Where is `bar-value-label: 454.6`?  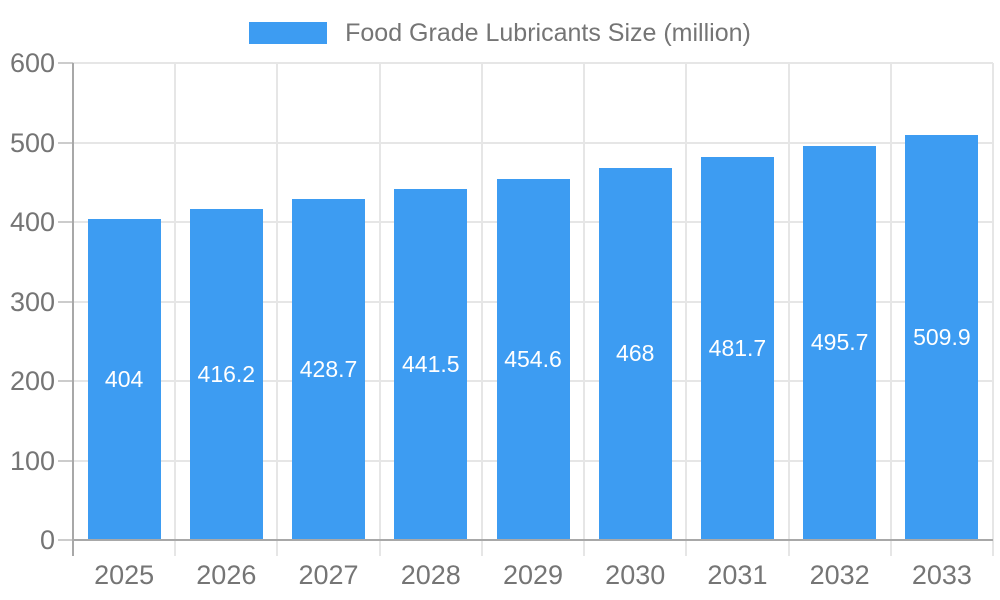 bar-value-label: 454.6 is located at coordinates (533, 358).